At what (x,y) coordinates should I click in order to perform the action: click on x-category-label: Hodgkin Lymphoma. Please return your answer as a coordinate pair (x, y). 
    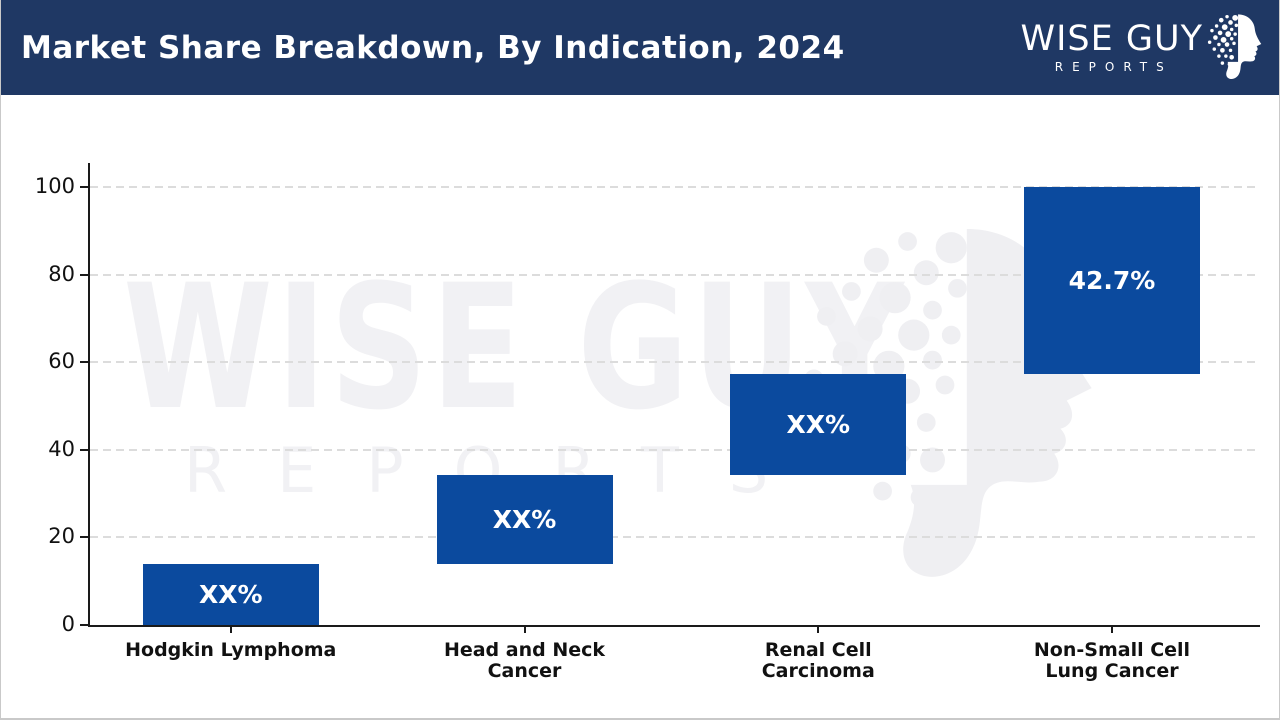
    Looking at the image, I should click on (231, 650).